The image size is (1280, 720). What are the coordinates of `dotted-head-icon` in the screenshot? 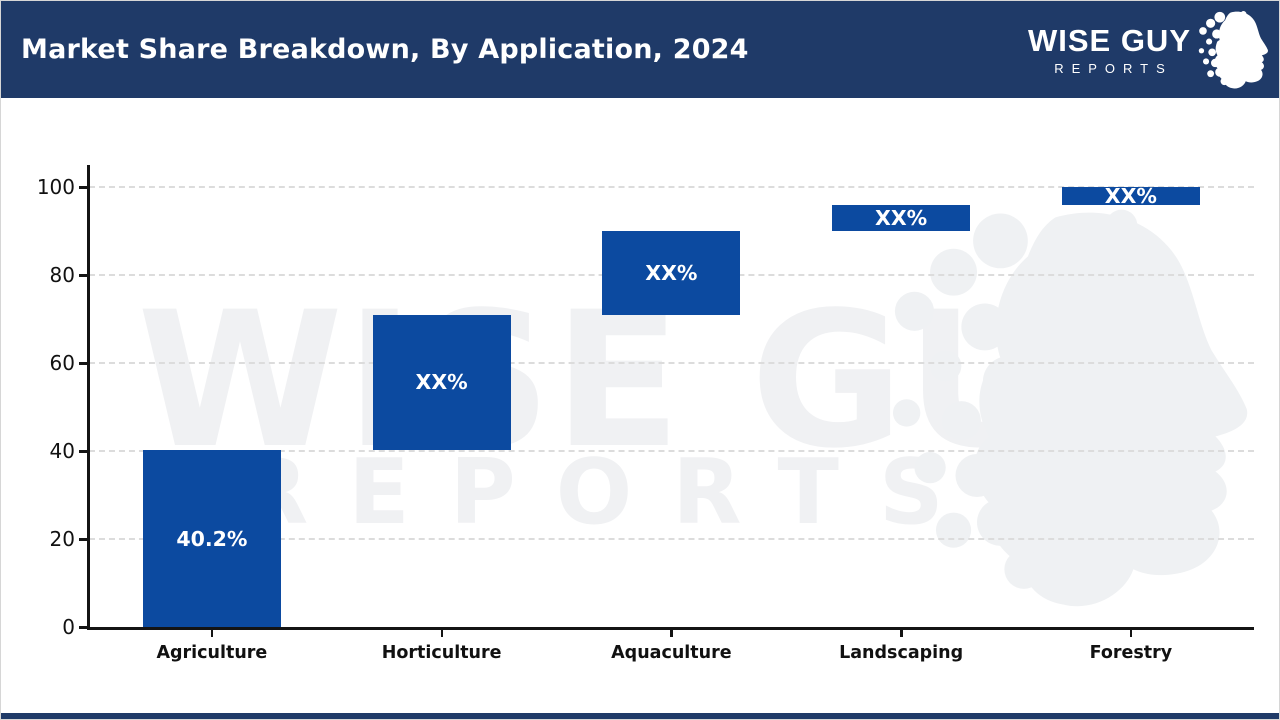 It's located at (1232, 50).